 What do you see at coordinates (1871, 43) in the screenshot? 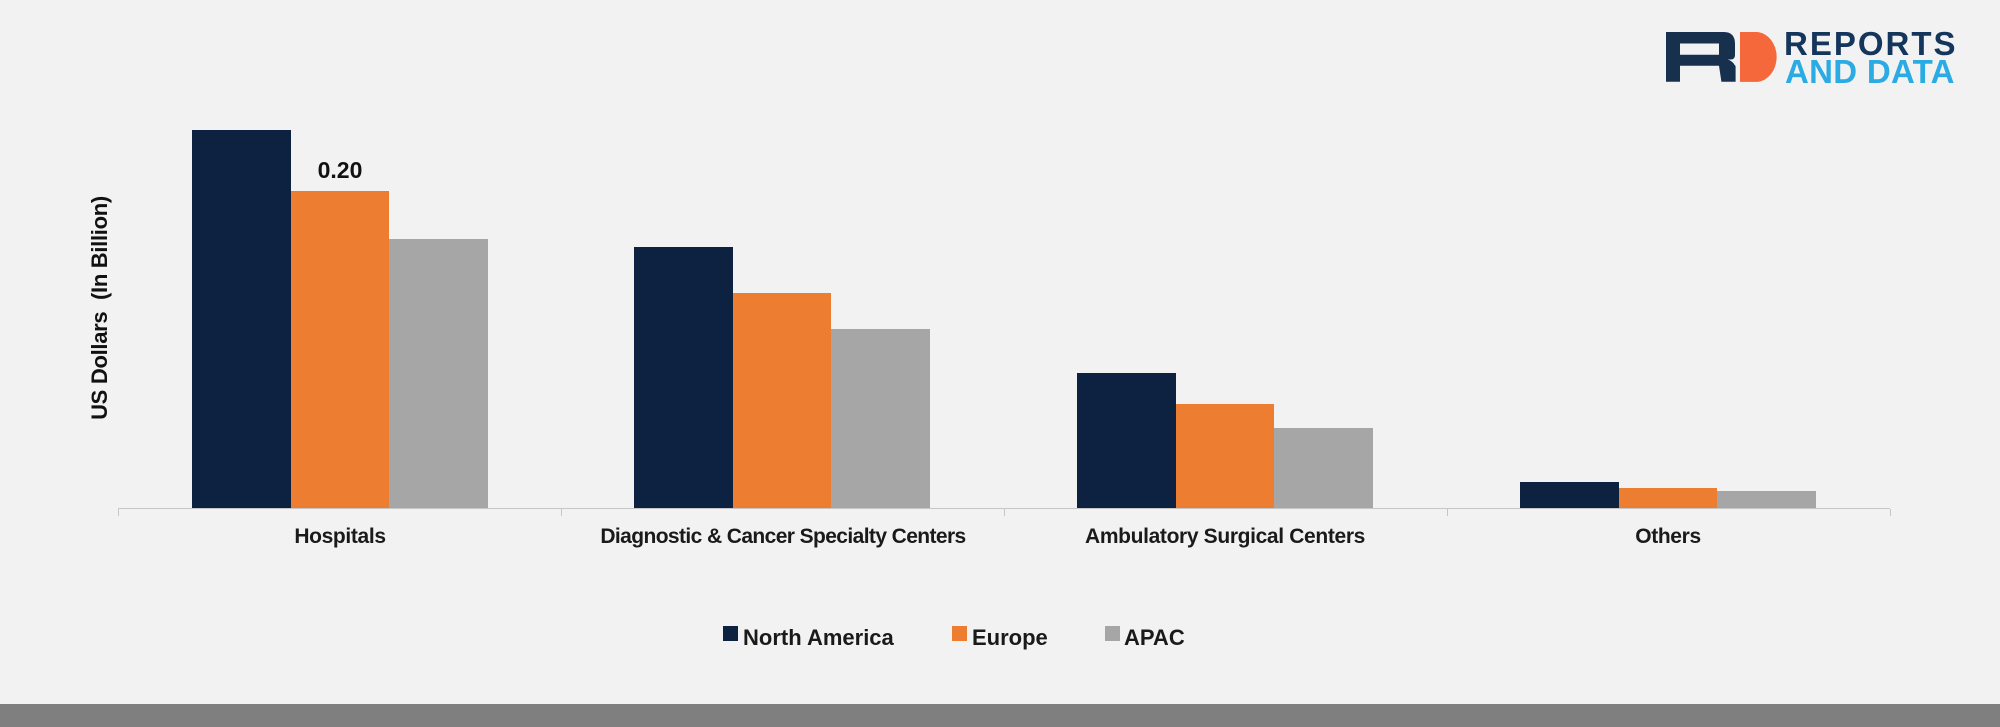
I see `svg-text: REPORTS` at bounding box center [1871, 43].